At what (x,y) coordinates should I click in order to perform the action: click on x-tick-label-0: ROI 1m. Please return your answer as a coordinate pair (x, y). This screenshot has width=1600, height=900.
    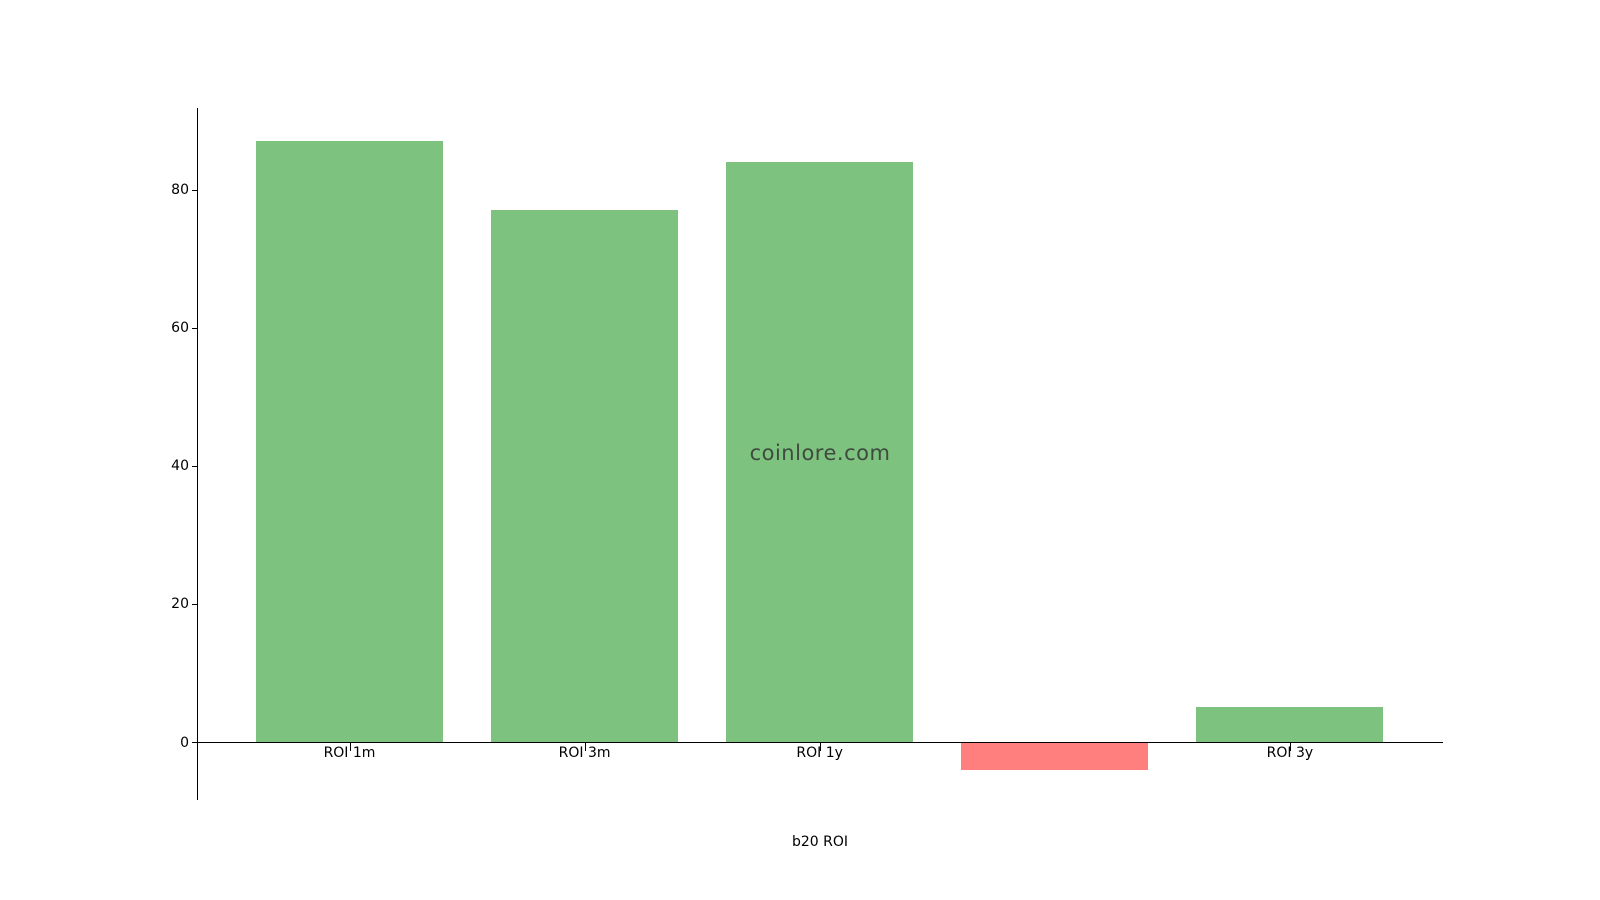
    Looking at the image, I should click on (349, 752).